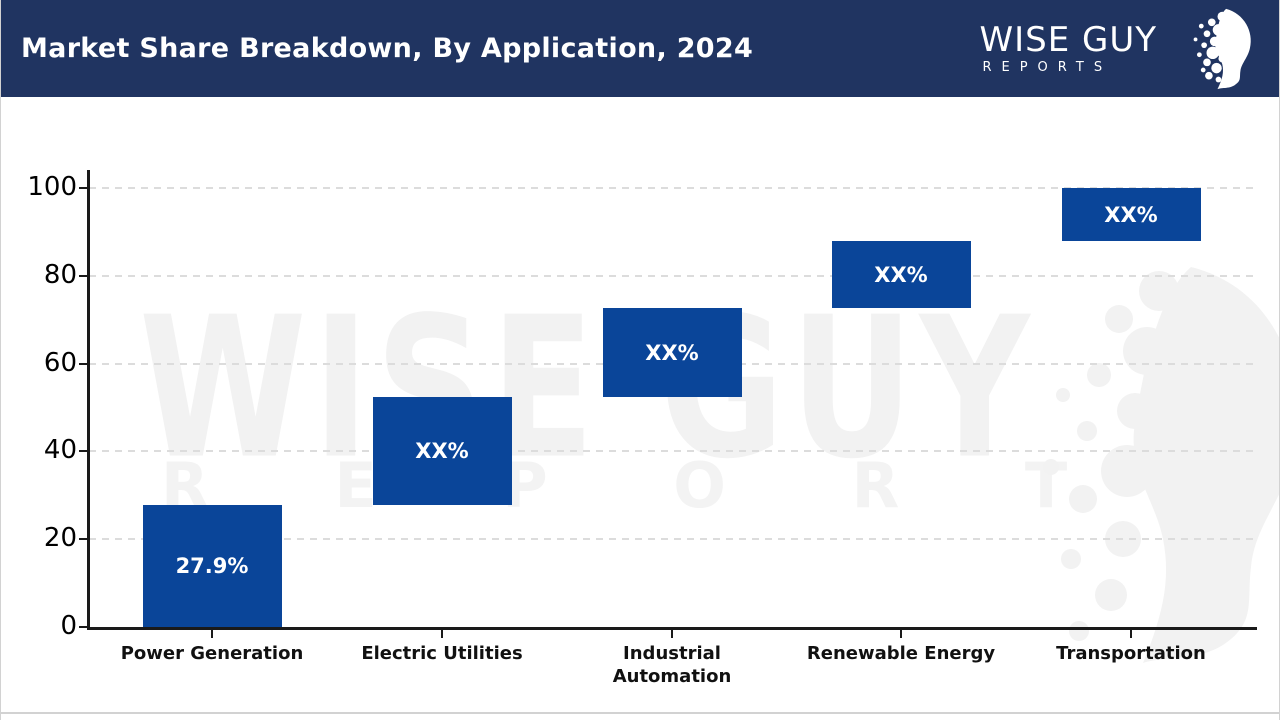  Describe the element at coordinates (1222, 48) in the screenshot. I see `head-dots-icon` at that location.